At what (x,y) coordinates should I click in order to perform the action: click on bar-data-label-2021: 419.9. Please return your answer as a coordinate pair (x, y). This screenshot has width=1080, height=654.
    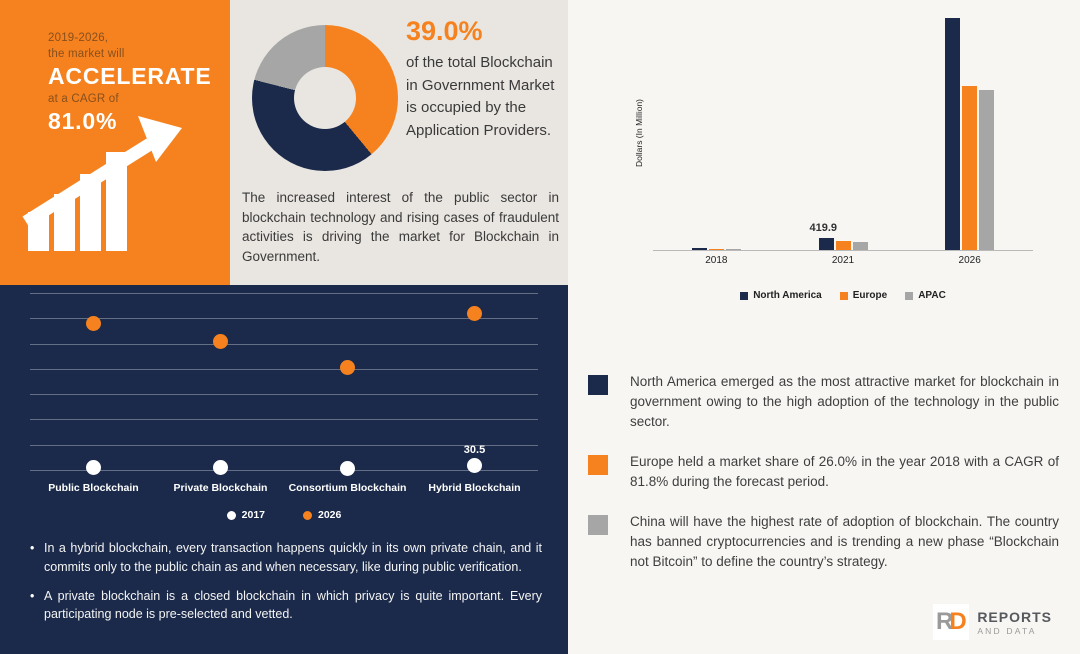
    Looking at the image, I should click on (823, 227).